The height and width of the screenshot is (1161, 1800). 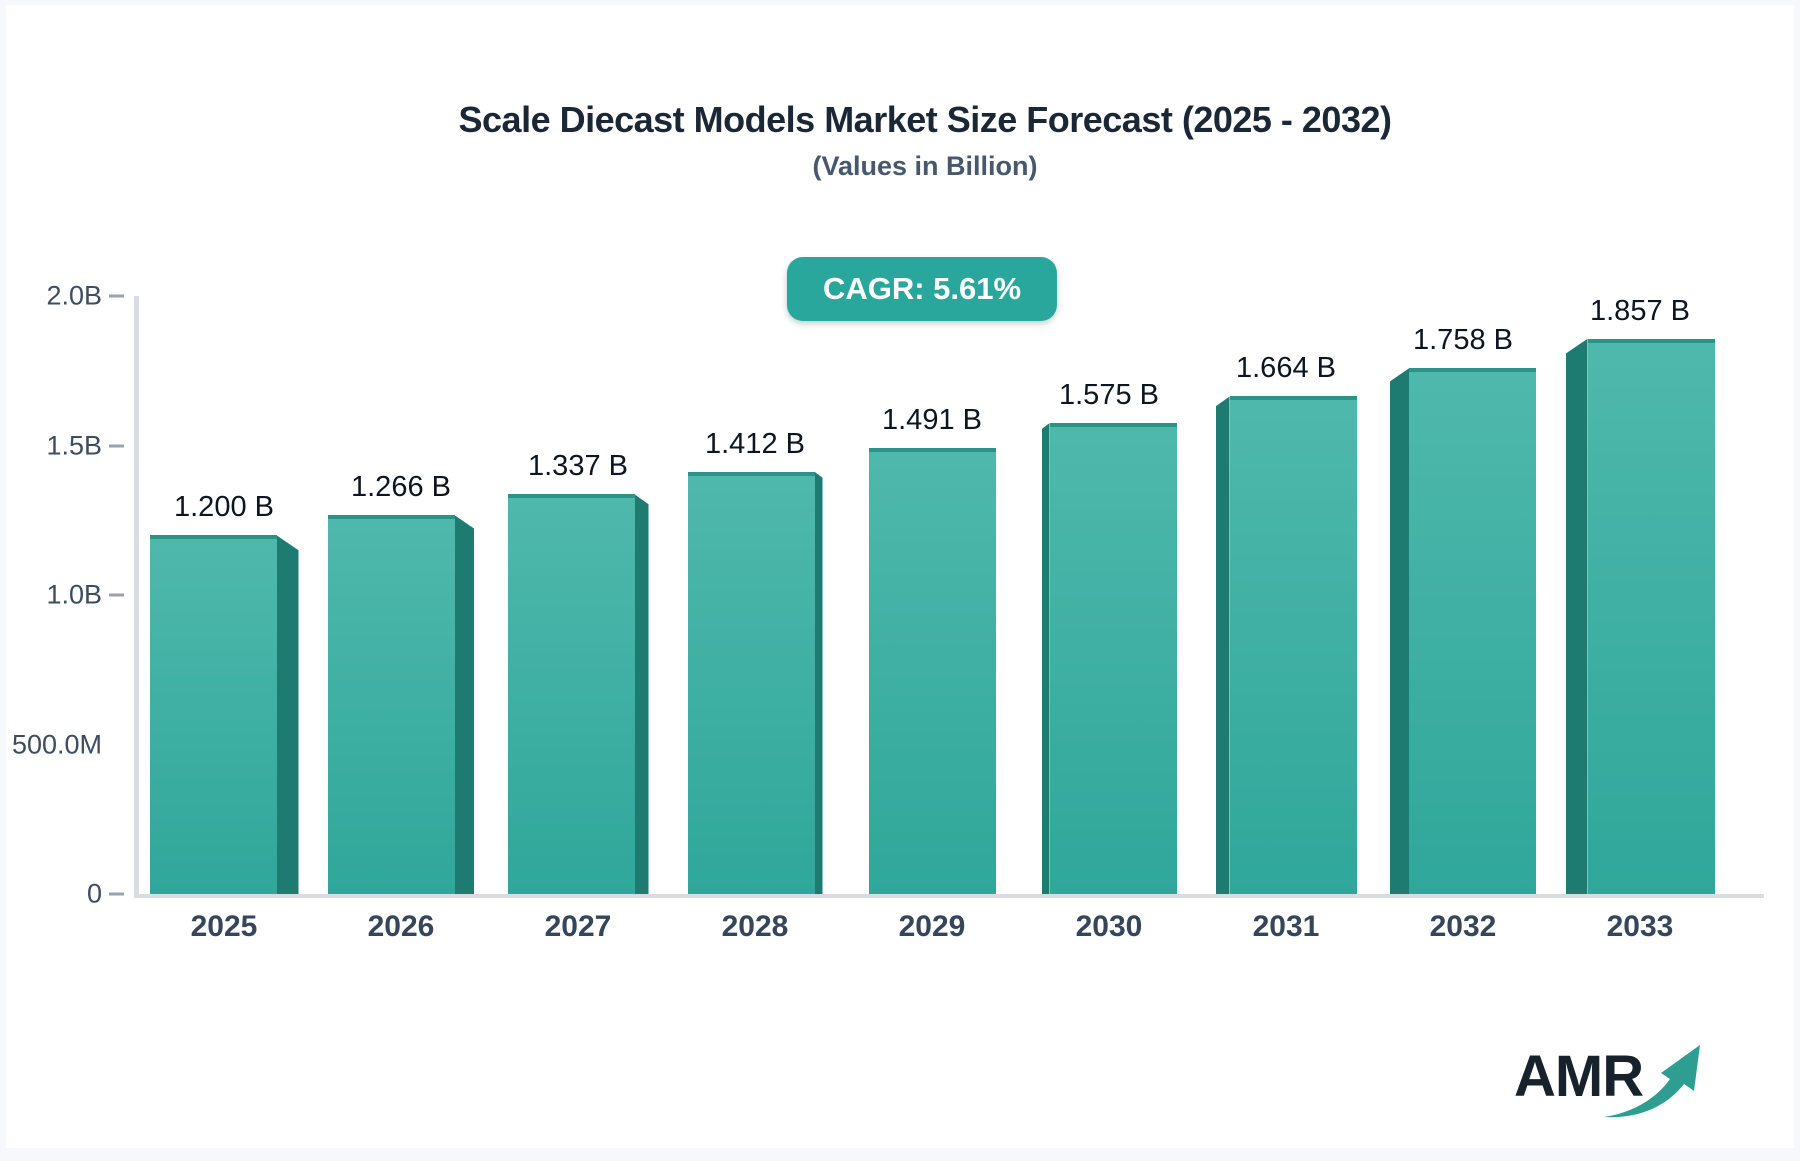 I want to click on amr-logo: AMR, so click(x=1607, y=1081).